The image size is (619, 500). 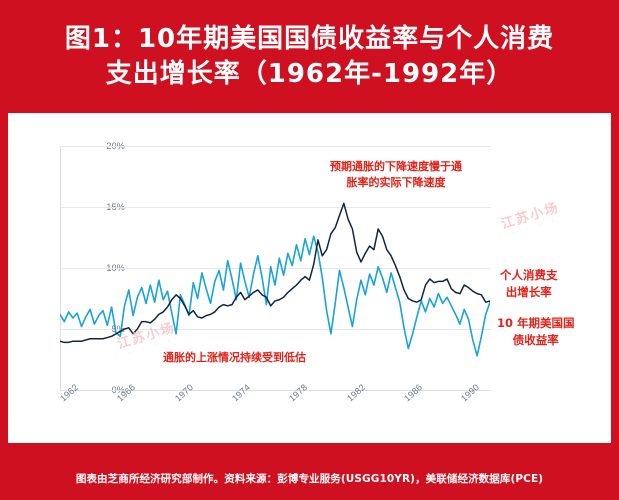 I want to click on series-label-ust-line-1: 10 年期美国国, so click(x=536, y=323).